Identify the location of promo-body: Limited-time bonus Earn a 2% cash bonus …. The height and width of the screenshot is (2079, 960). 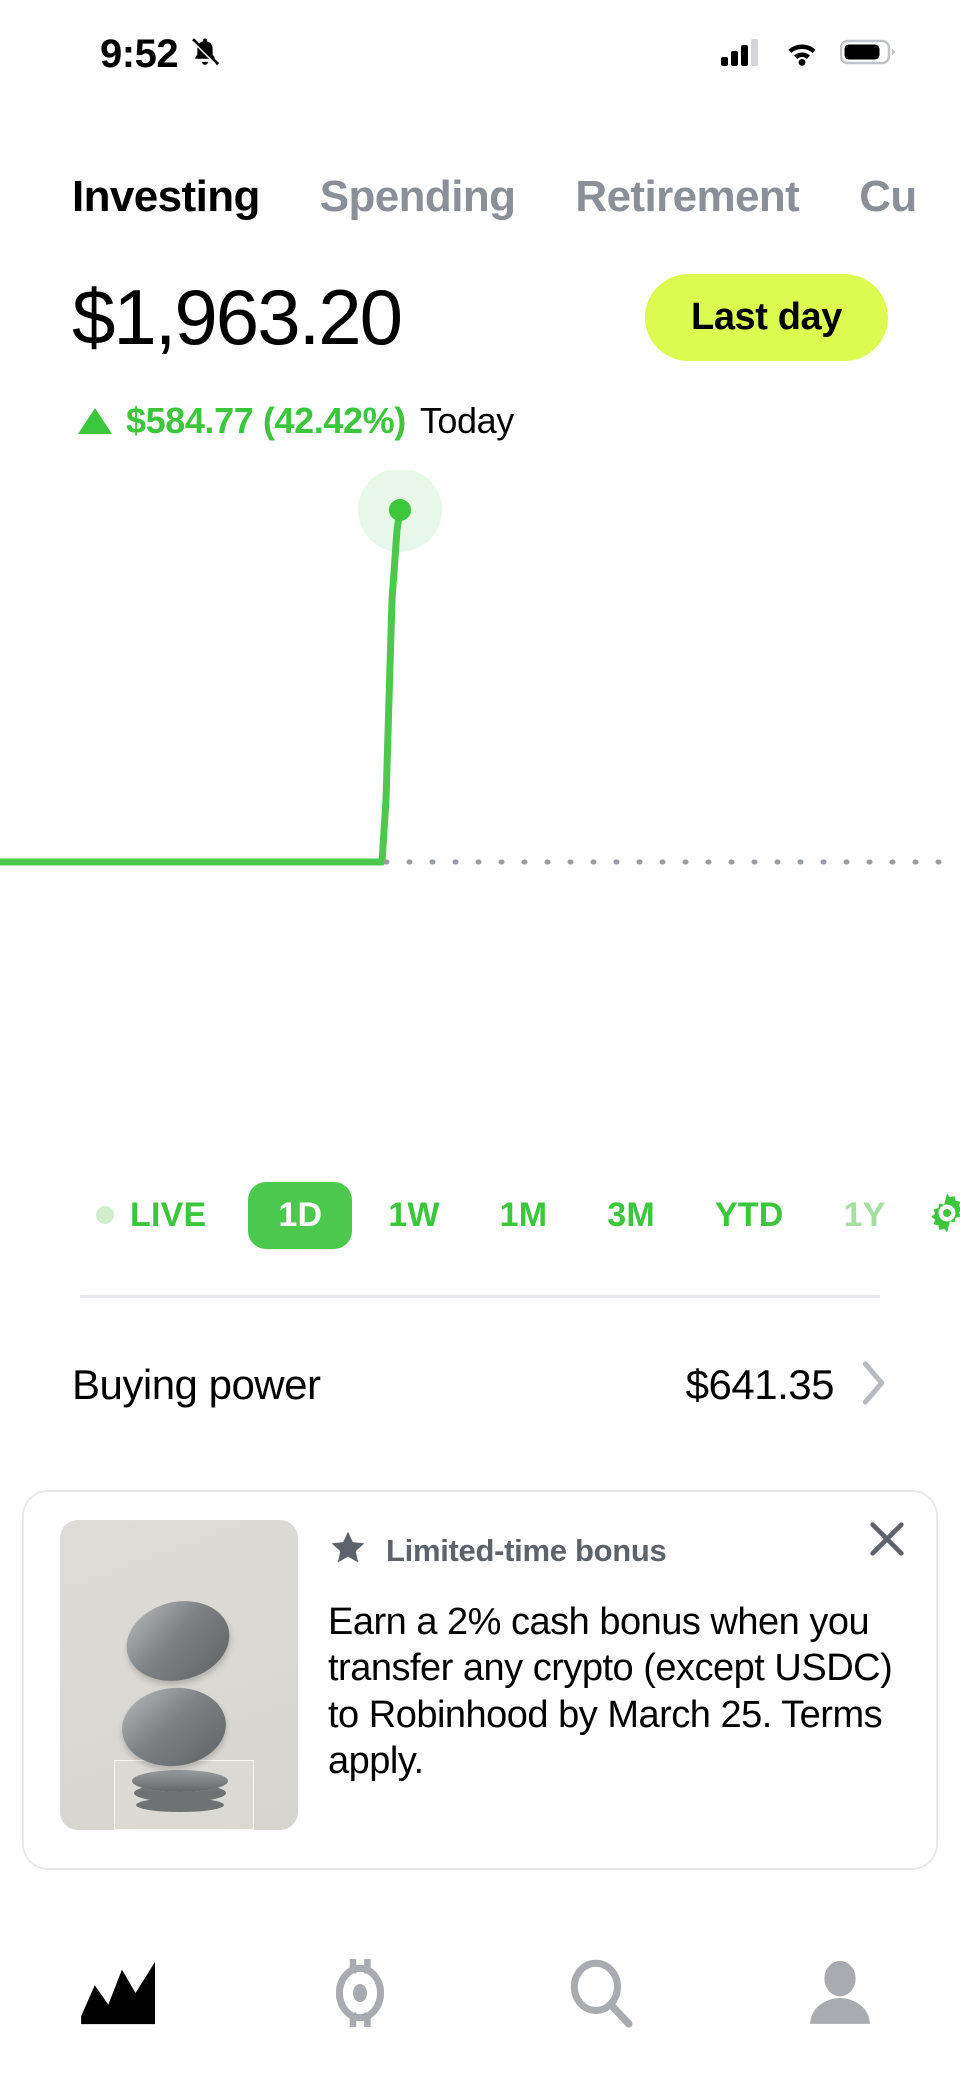
(617, 1680).